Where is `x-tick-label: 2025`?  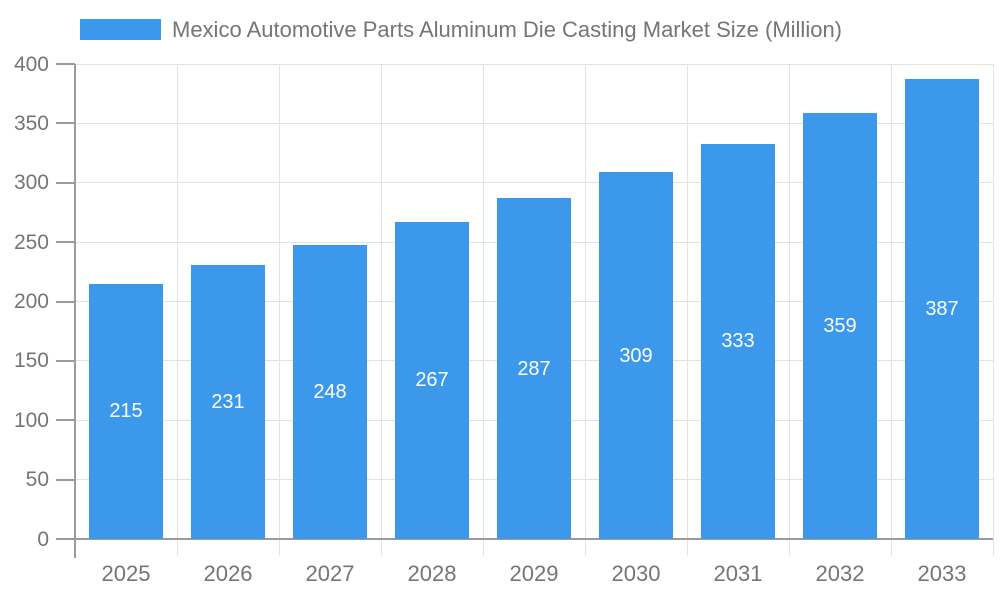
x-tick-label: 2025 is located at coordinates (126, 573).